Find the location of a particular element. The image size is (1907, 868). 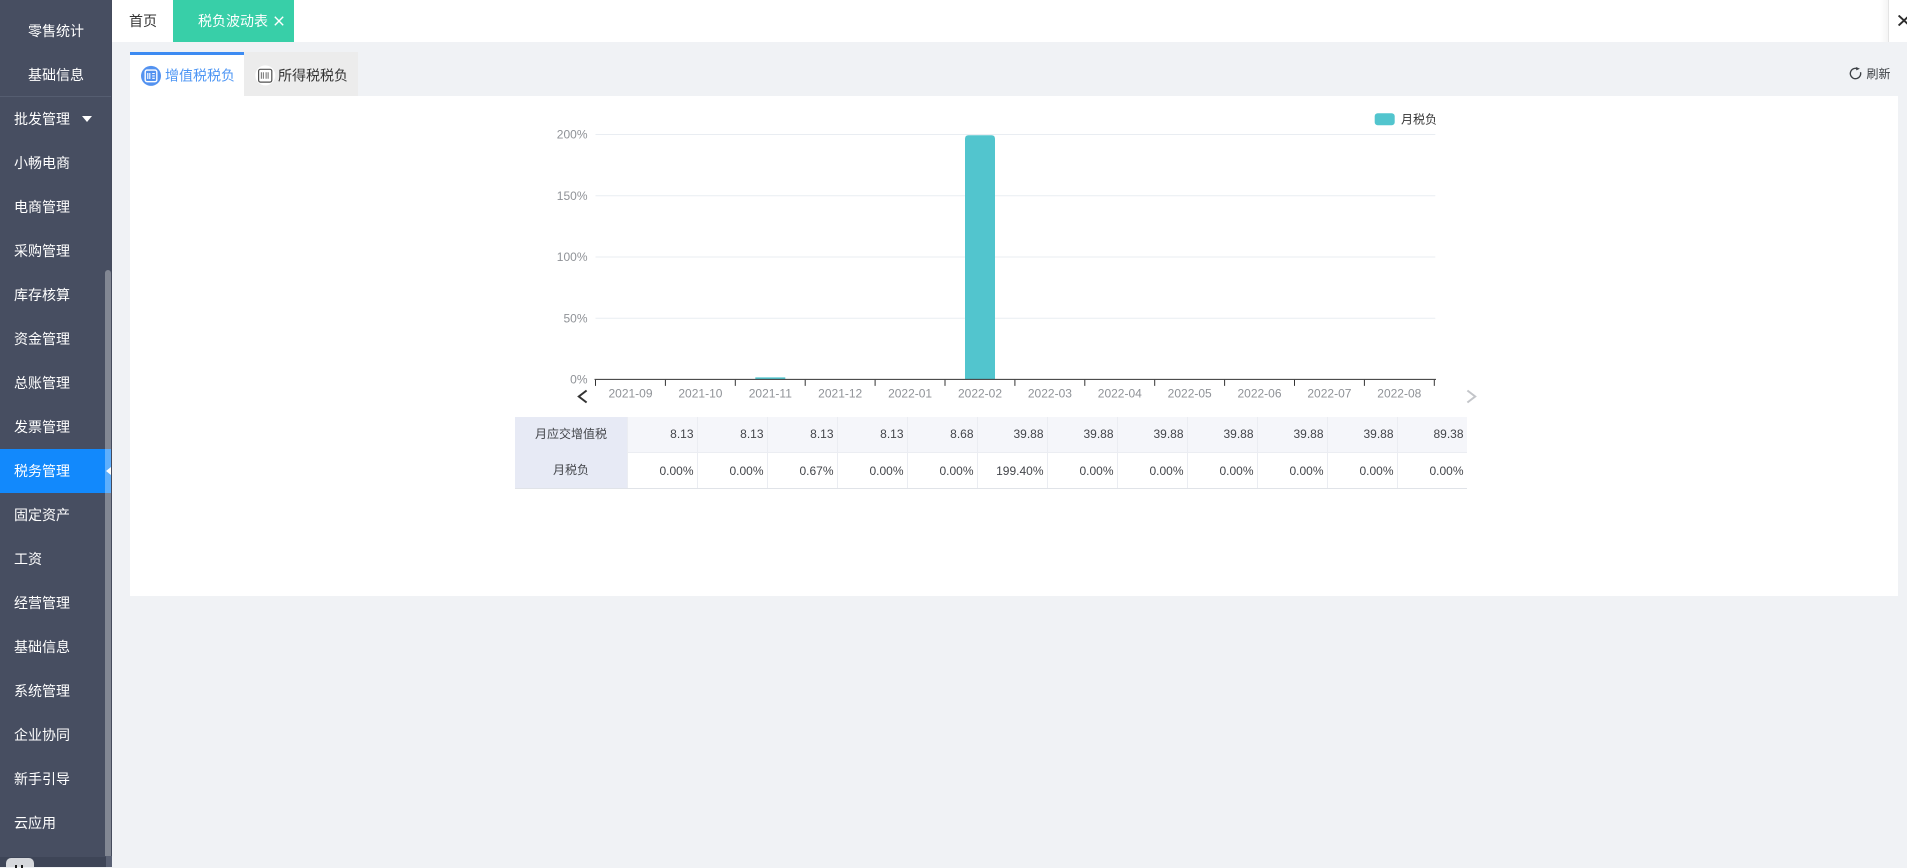

svg-text: 50% is located at coordinates (575, 318).